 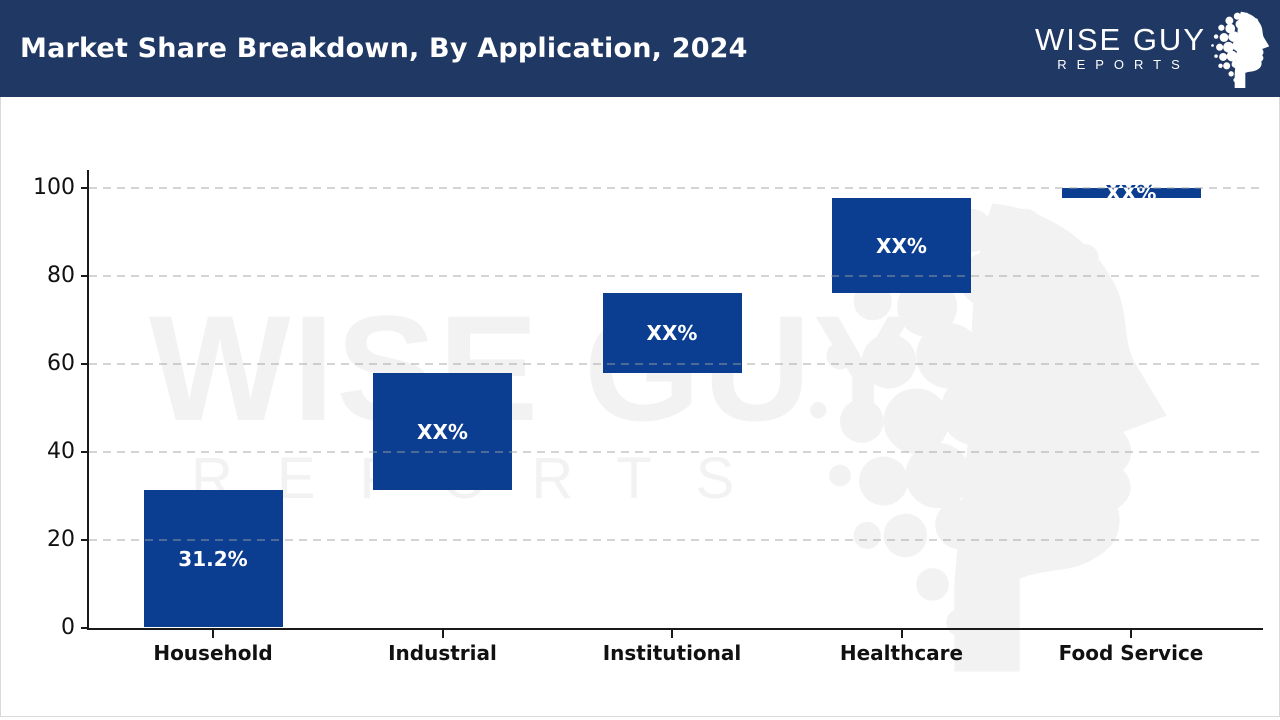 I want to click on bar-value-label: 31.2%, so click(x=213, y=558).